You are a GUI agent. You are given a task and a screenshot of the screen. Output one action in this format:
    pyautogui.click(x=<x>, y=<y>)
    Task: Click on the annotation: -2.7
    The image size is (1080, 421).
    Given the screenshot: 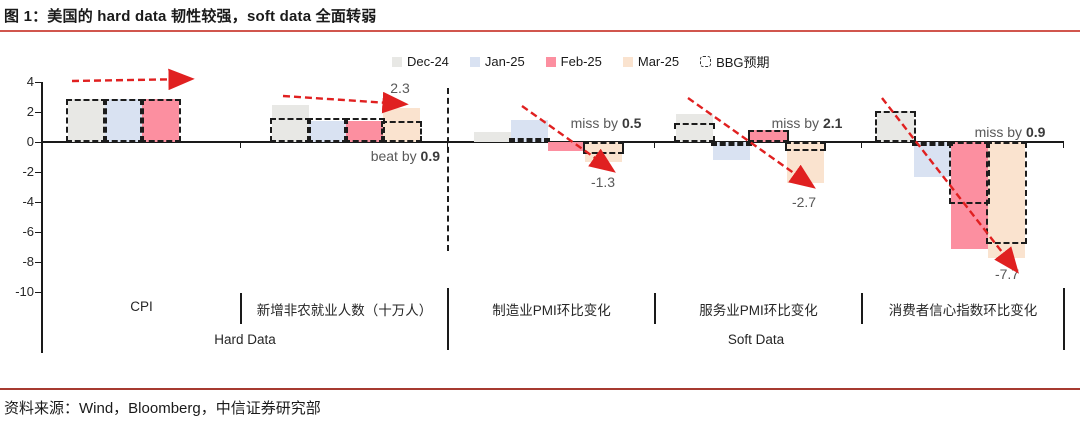 What is the action you would take?
    pyautogui.click(x=804, y=202)
    